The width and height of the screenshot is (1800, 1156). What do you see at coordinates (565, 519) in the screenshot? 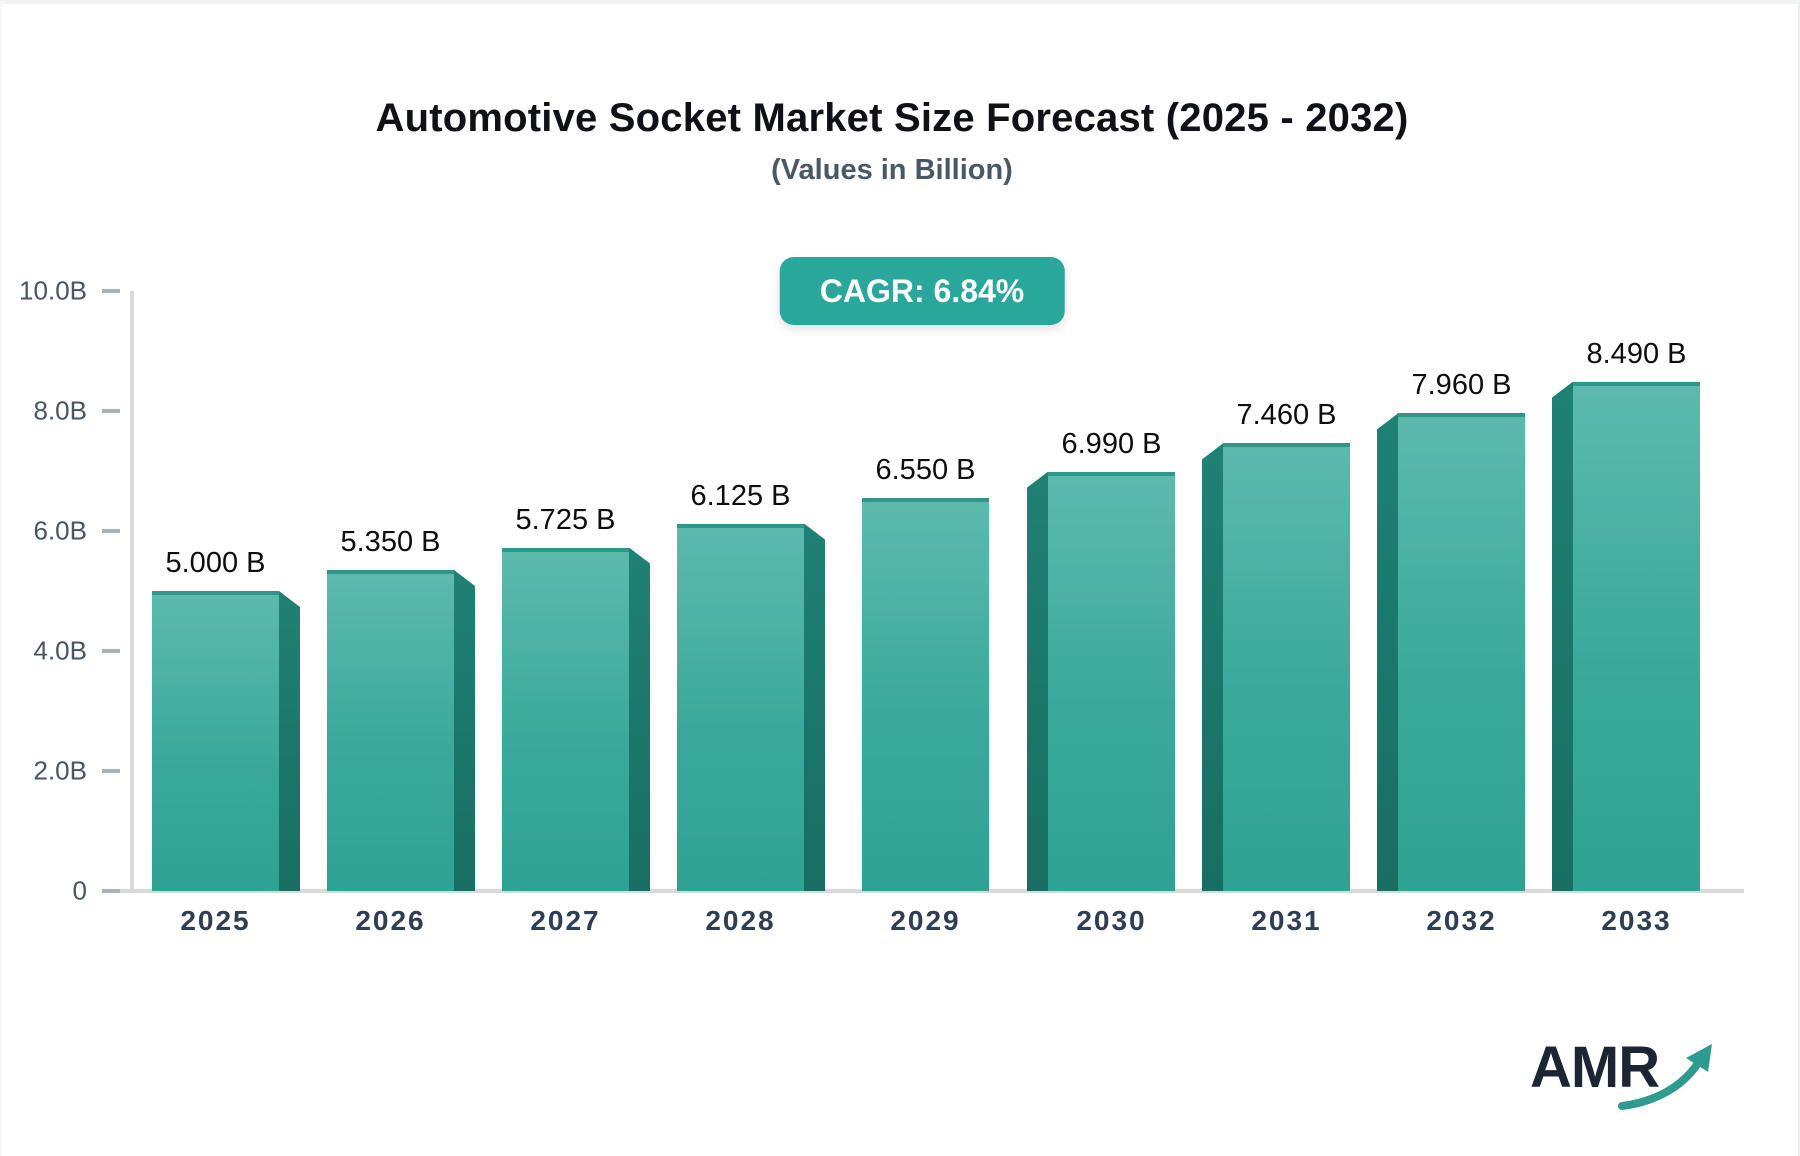
I see `bar-value-label: 5.725 B` at bounding box center [565, 519].